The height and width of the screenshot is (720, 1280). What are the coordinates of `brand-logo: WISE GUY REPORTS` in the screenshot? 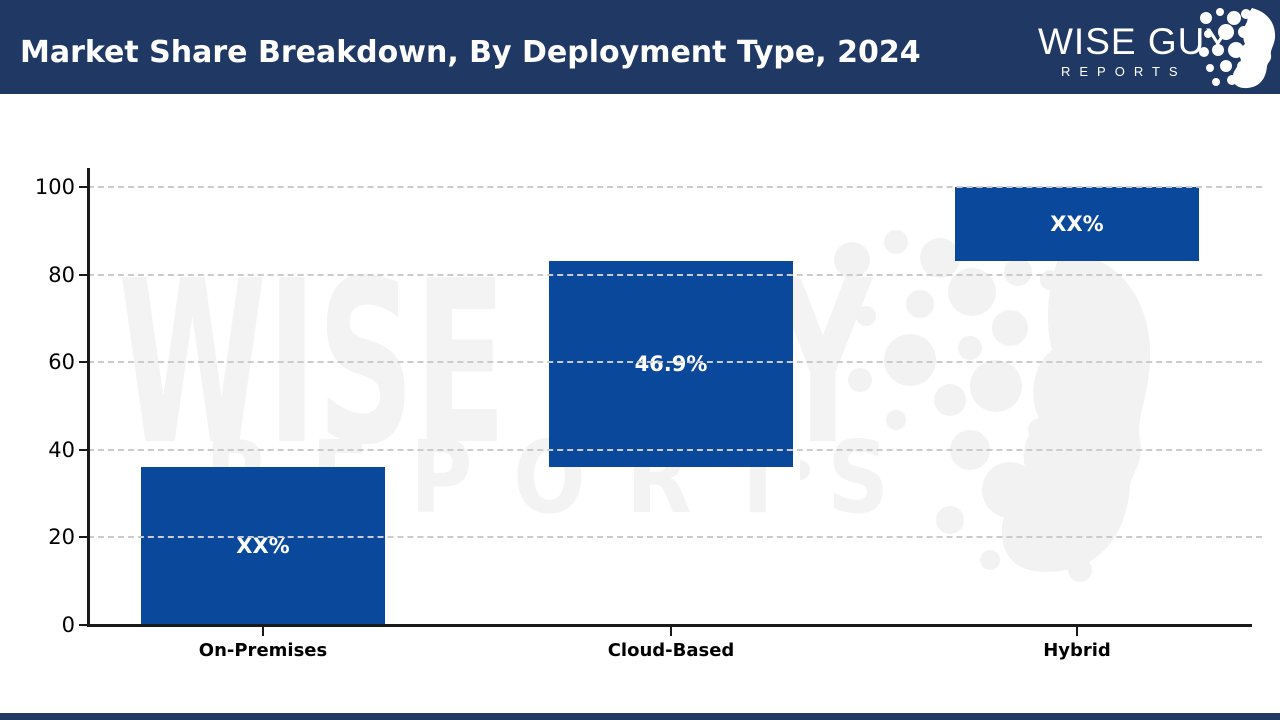 It's located at (1155, 47).